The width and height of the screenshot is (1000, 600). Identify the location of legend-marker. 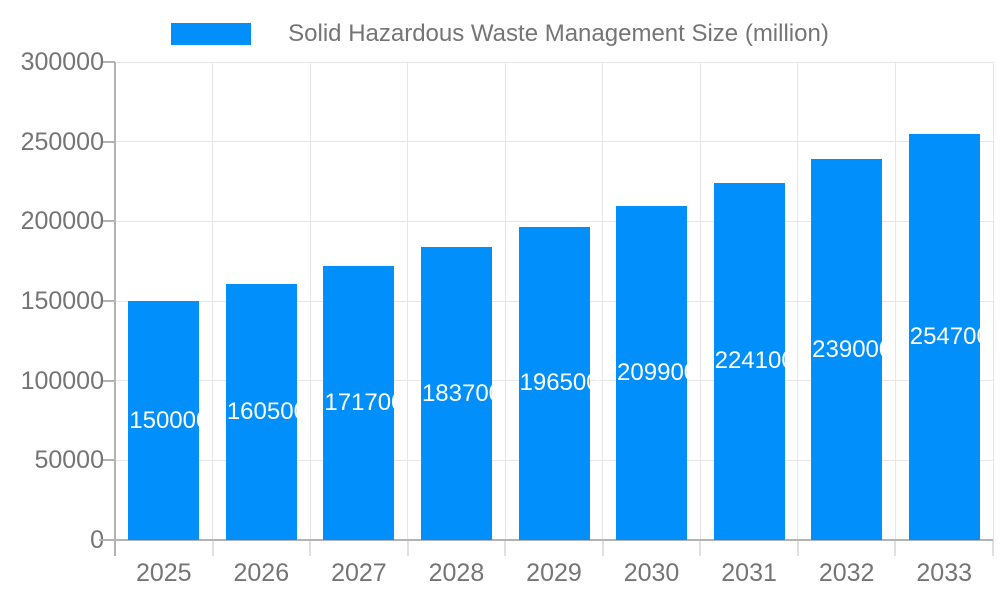
(211, 34).